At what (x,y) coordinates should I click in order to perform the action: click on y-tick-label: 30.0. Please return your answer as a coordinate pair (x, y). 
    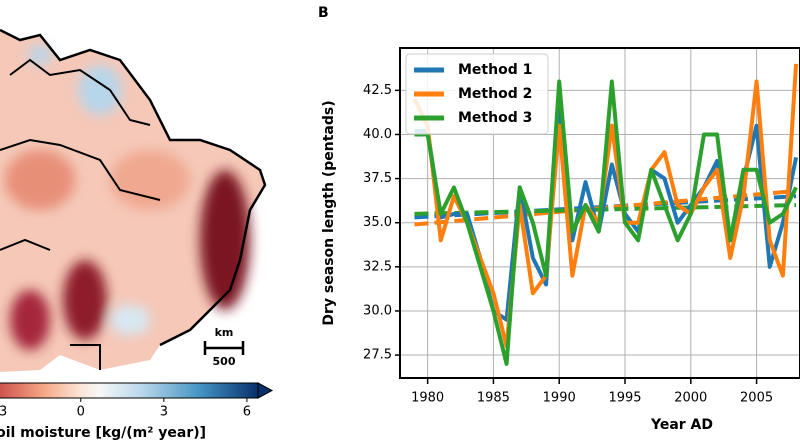
    Looking at the image, I should click on (377, 310).